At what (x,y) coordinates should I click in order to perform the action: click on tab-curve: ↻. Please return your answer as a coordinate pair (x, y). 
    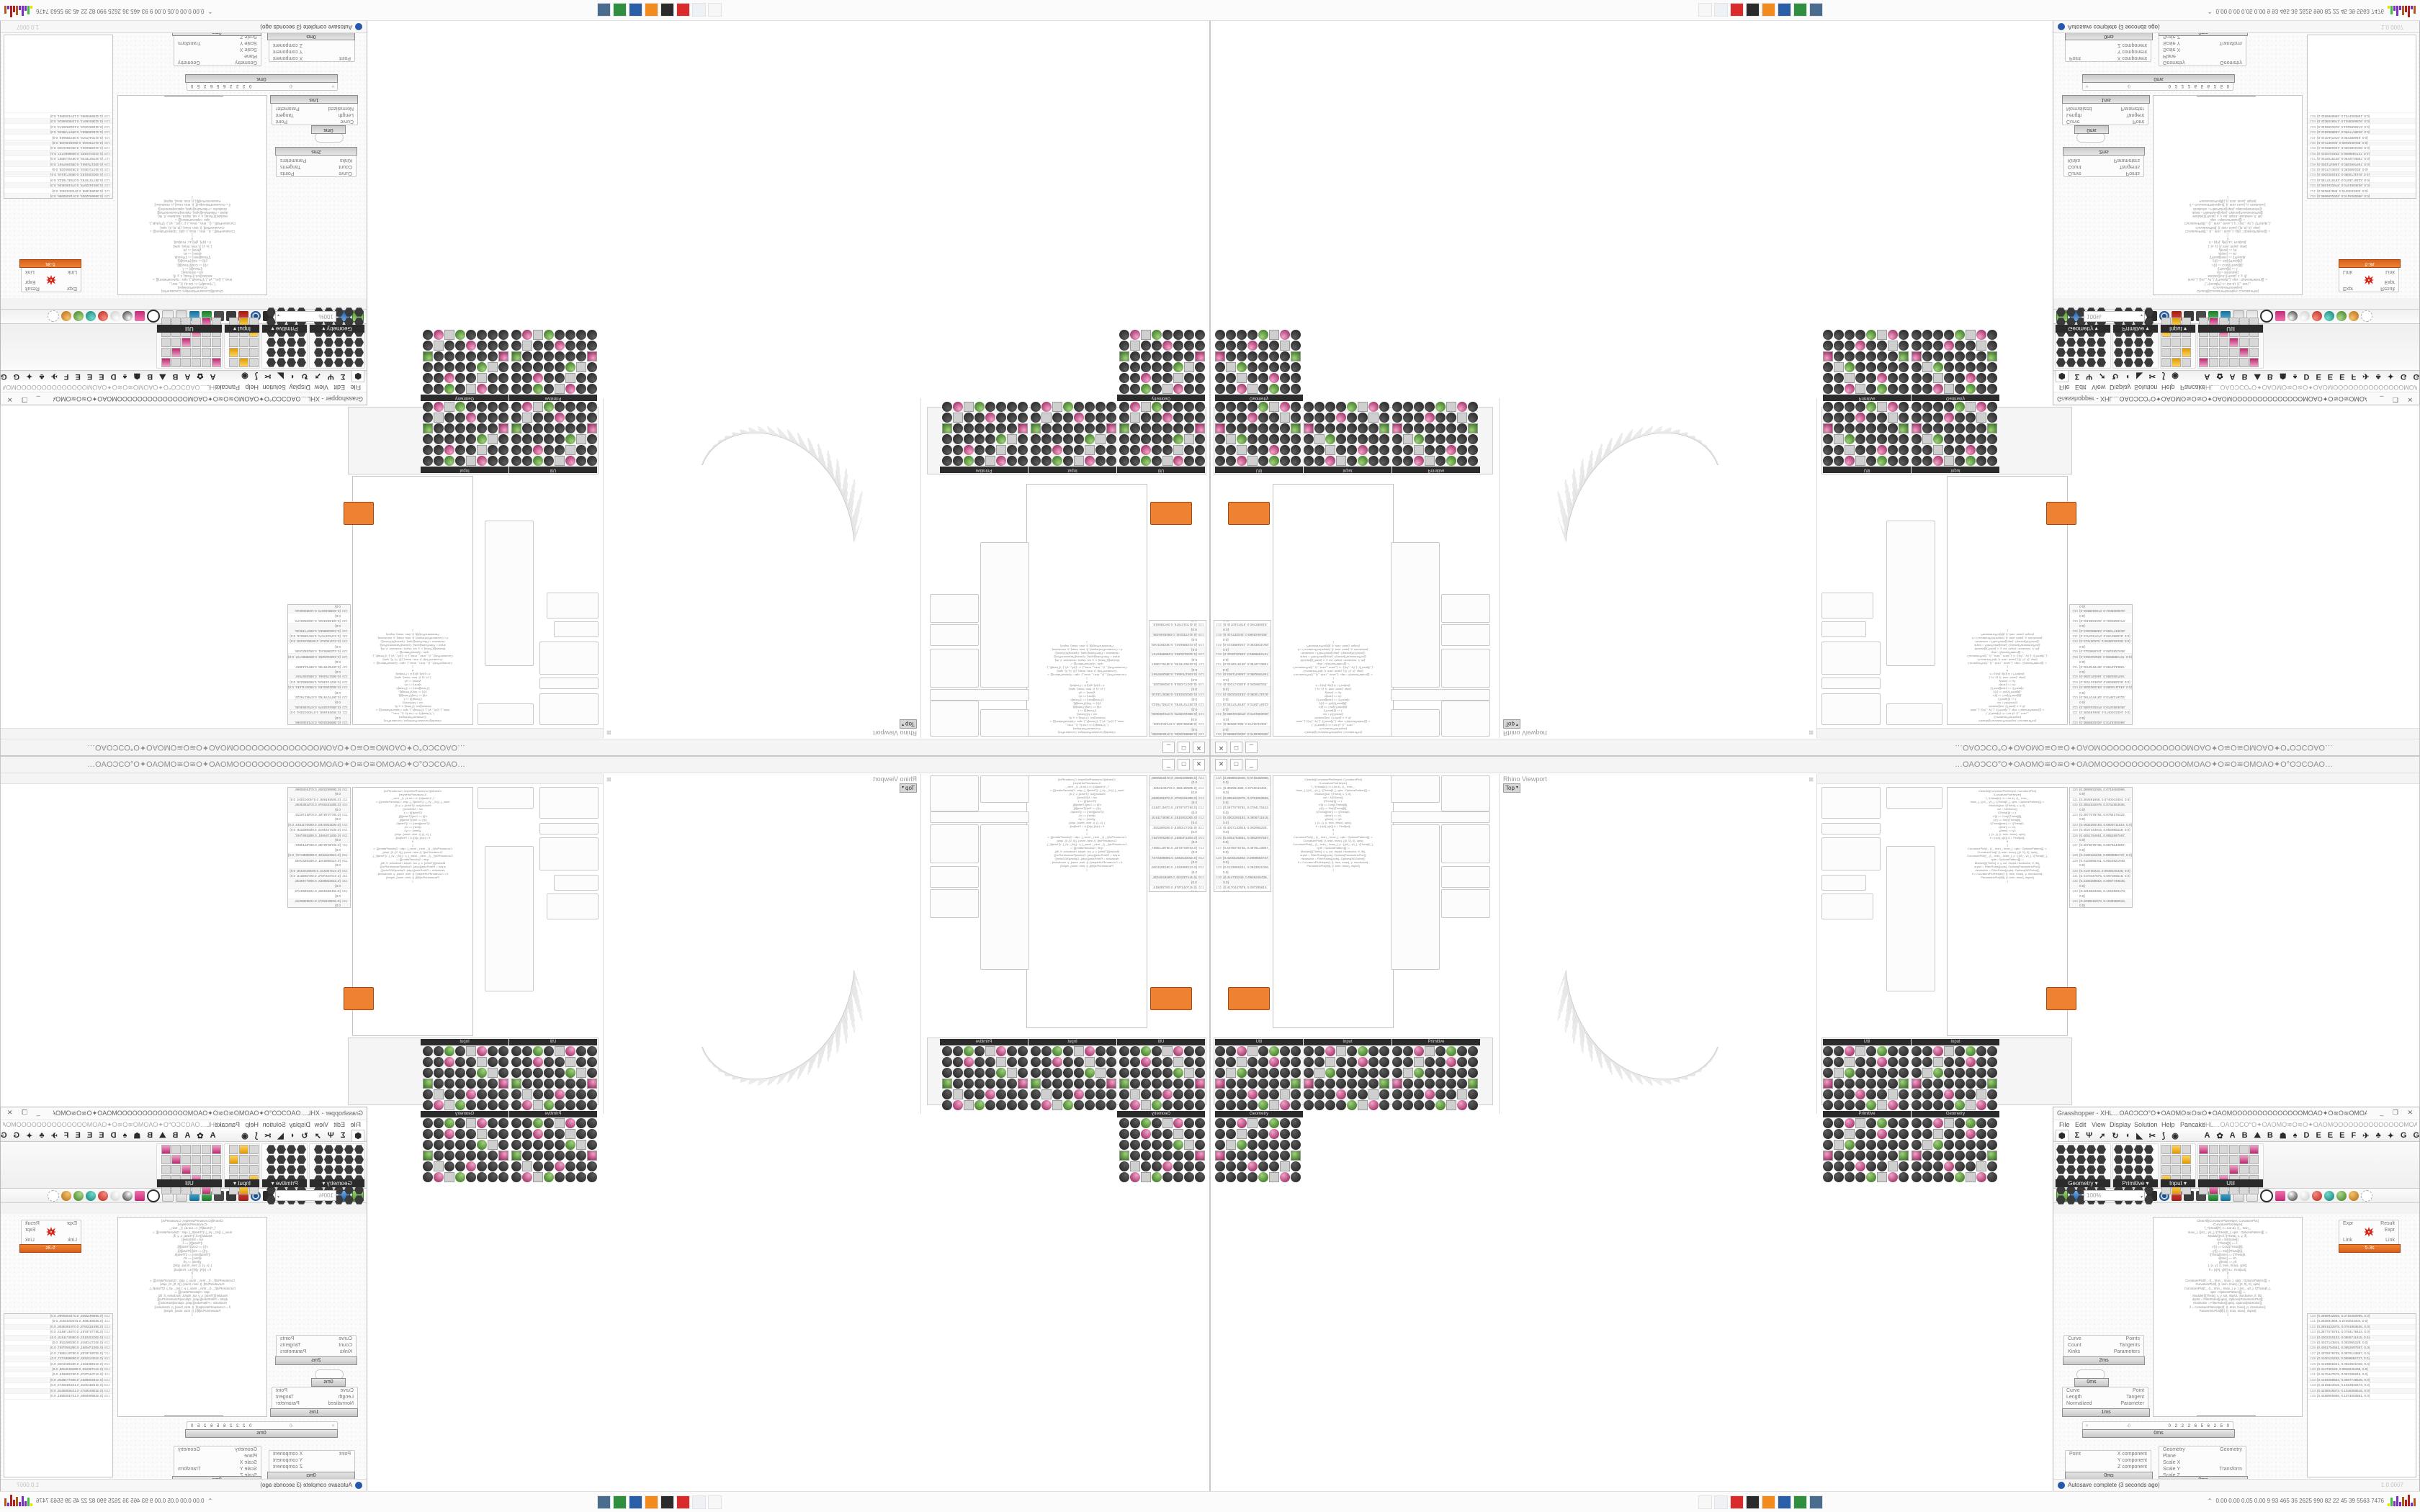
    Looking at the image, I should click on (304, 1135).